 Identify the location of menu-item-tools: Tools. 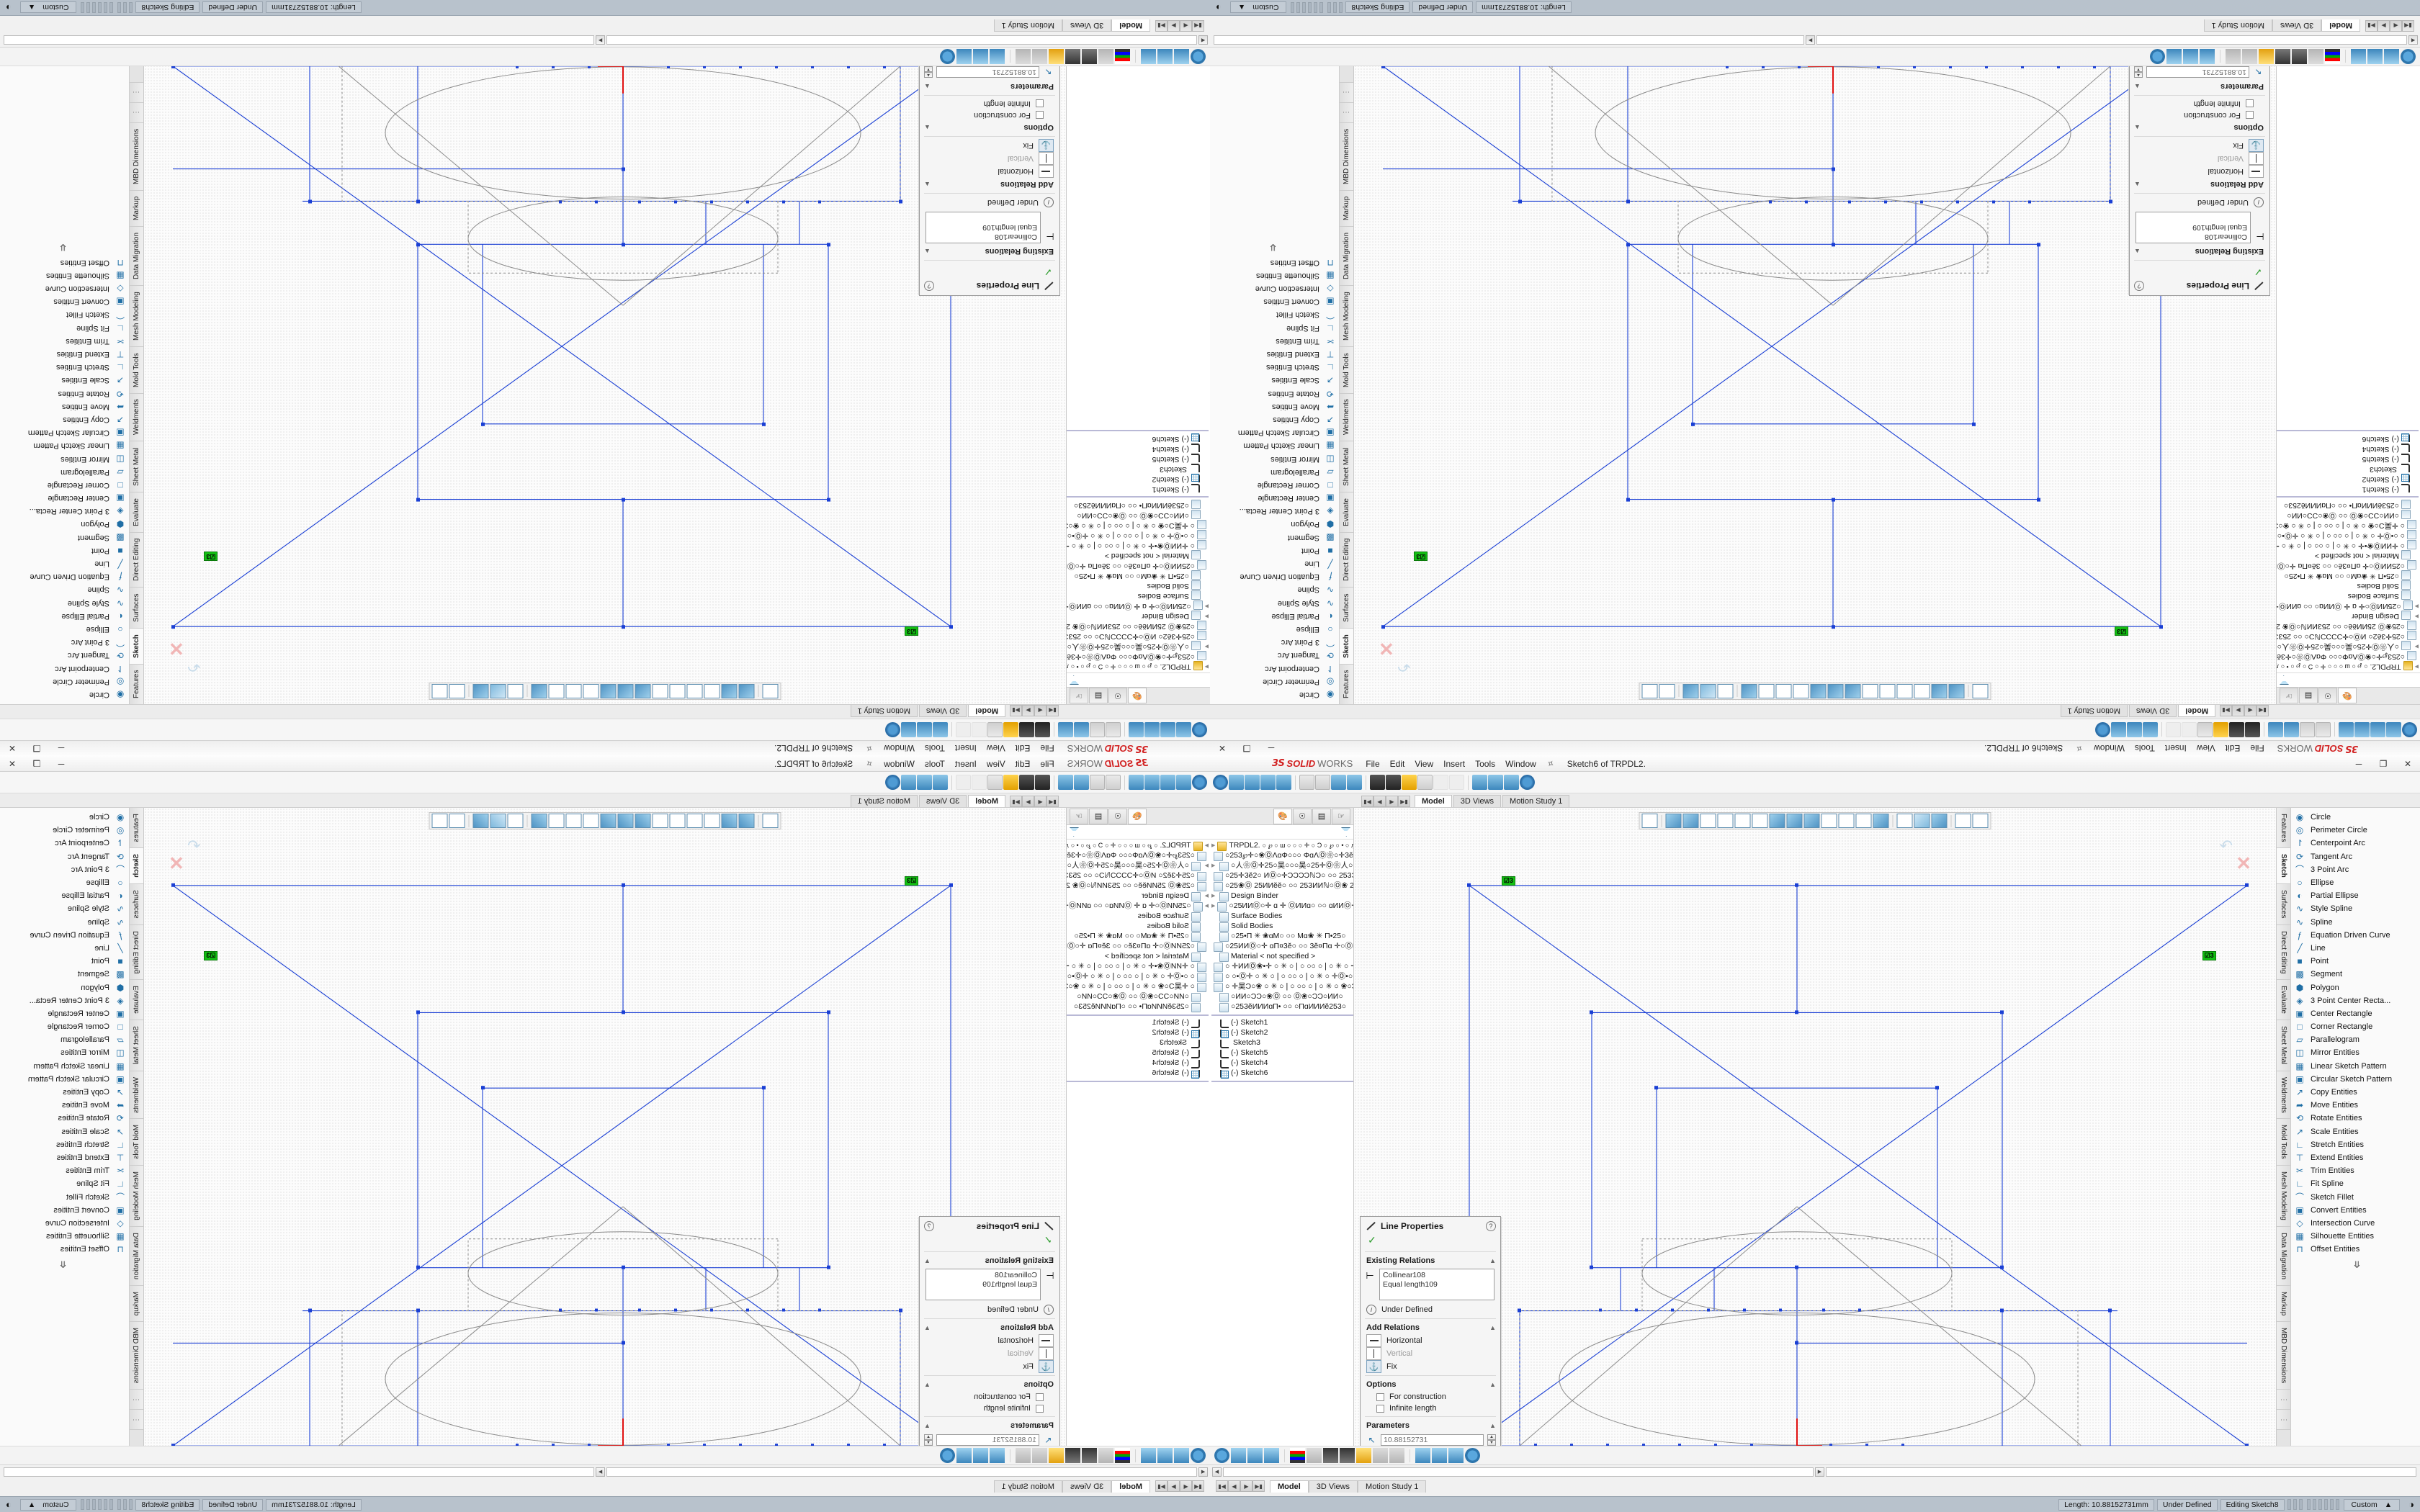
(934, 748).